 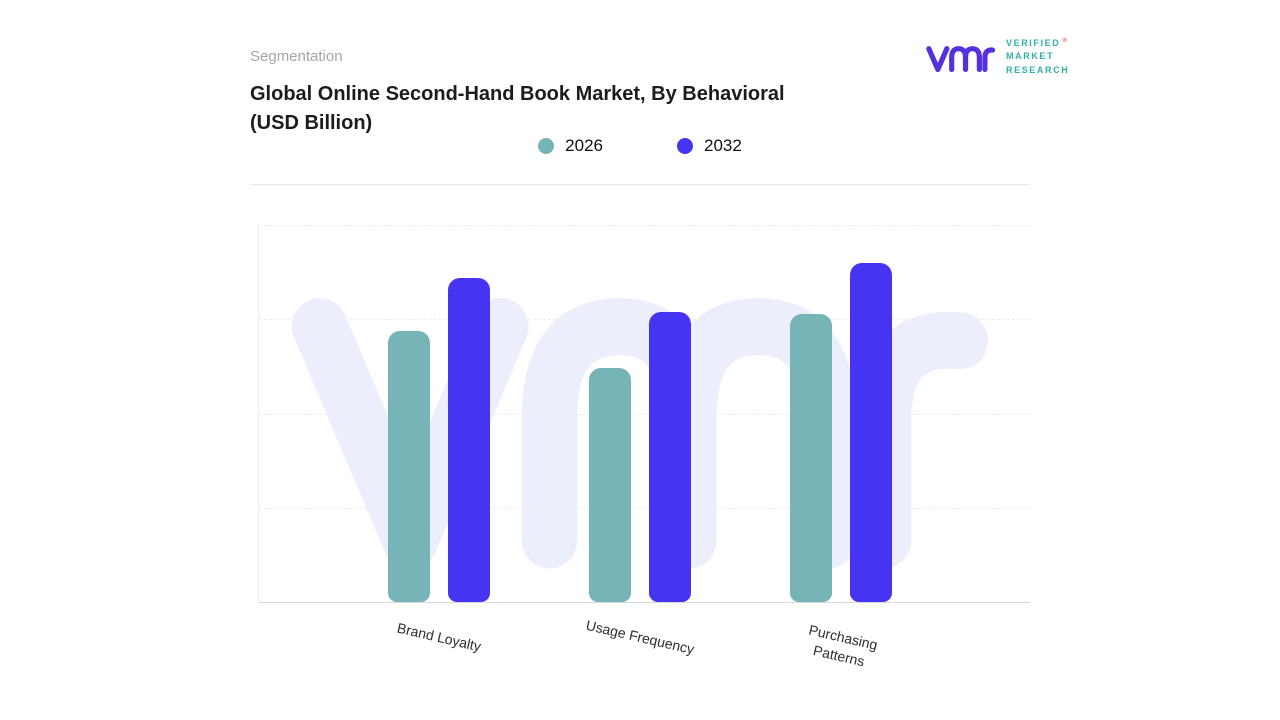 I want to click on legend-label-2026: 2026, so click(x=584, y=145).